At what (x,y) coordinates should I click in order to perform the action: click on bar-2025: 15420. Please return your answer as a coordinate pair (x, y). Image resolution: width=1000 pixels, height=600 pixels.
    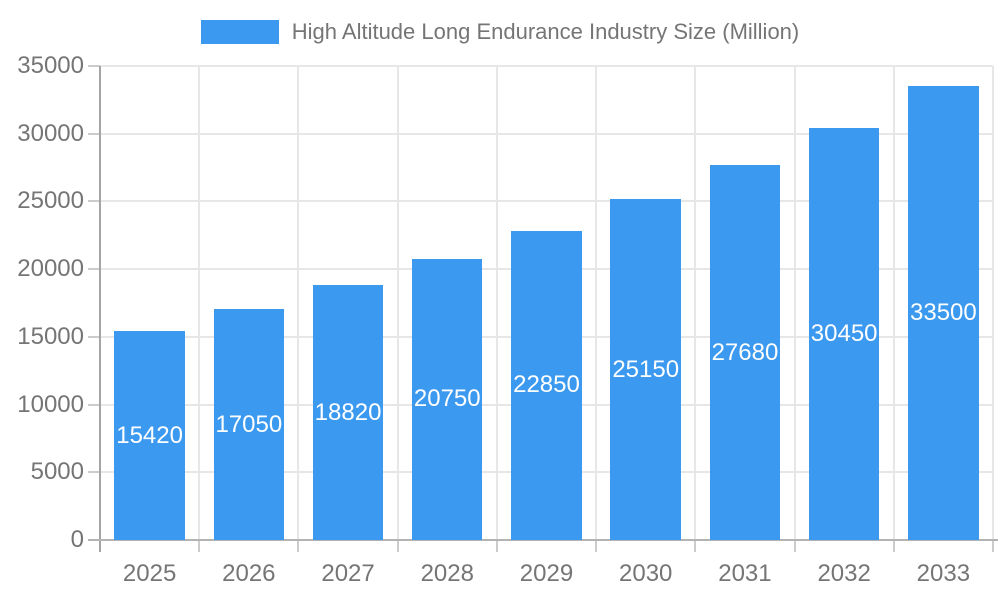
    Looking at the image, I should click on (149, 435).